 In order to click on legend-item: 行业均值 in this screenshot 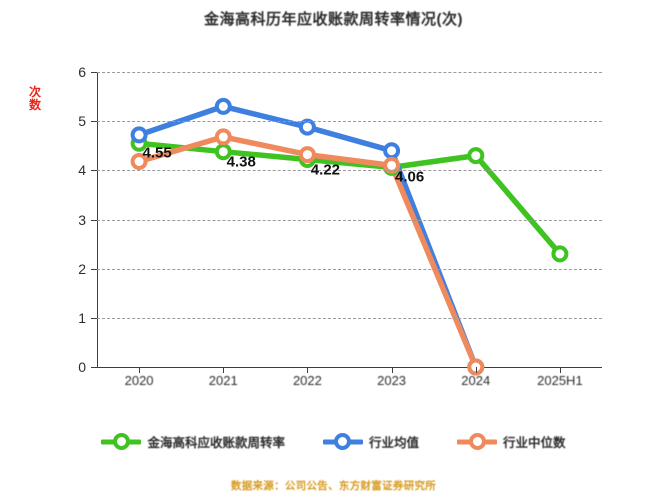, I will do `click(370, 441)`.